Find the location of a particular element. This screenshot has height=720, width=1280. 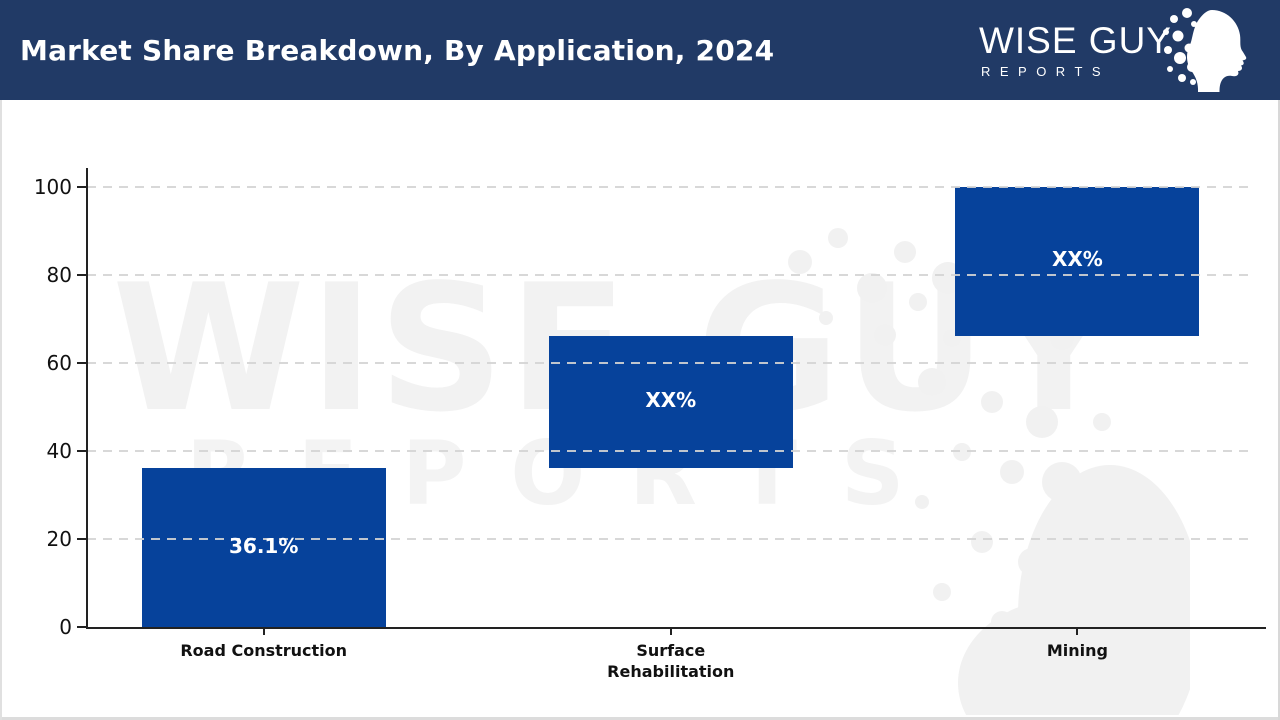

bar-mining is located at coordinates (1077, 261).